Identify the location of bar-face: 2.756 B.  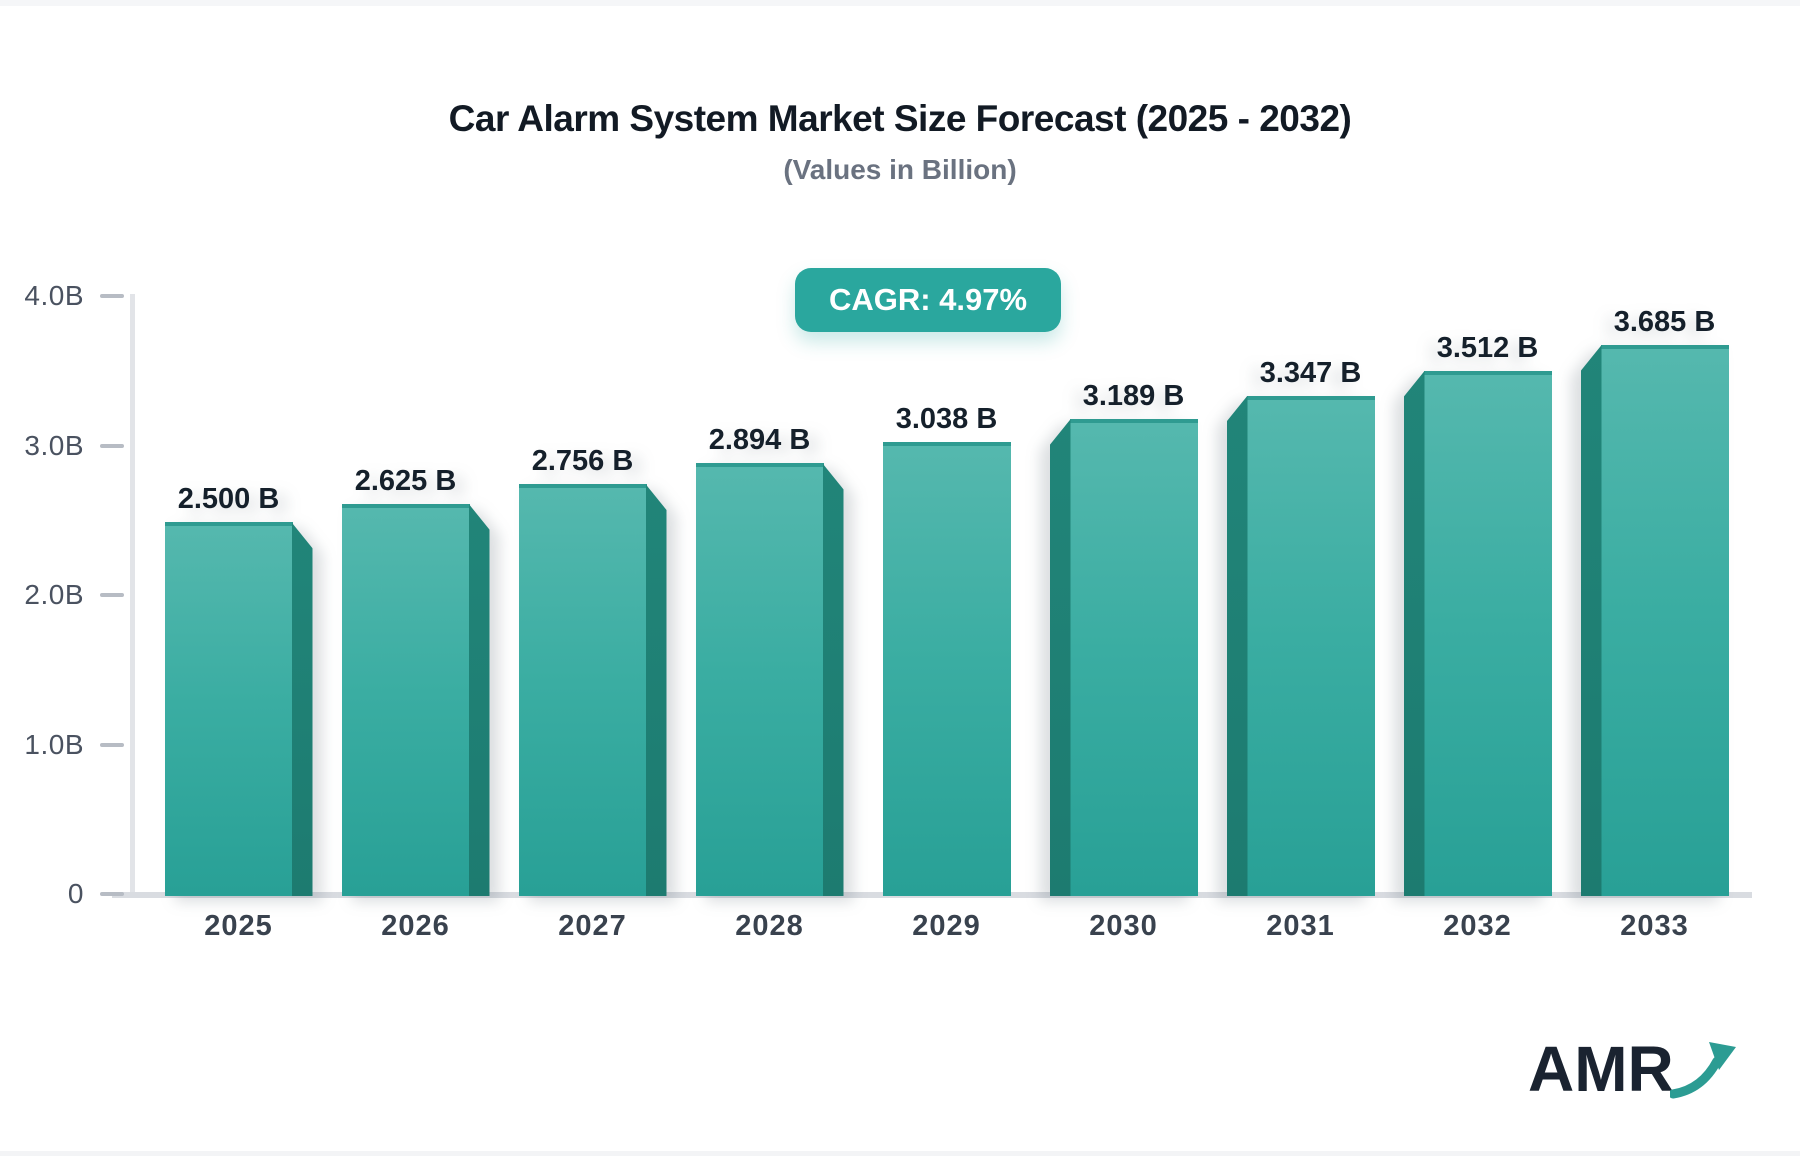
(582, 670).